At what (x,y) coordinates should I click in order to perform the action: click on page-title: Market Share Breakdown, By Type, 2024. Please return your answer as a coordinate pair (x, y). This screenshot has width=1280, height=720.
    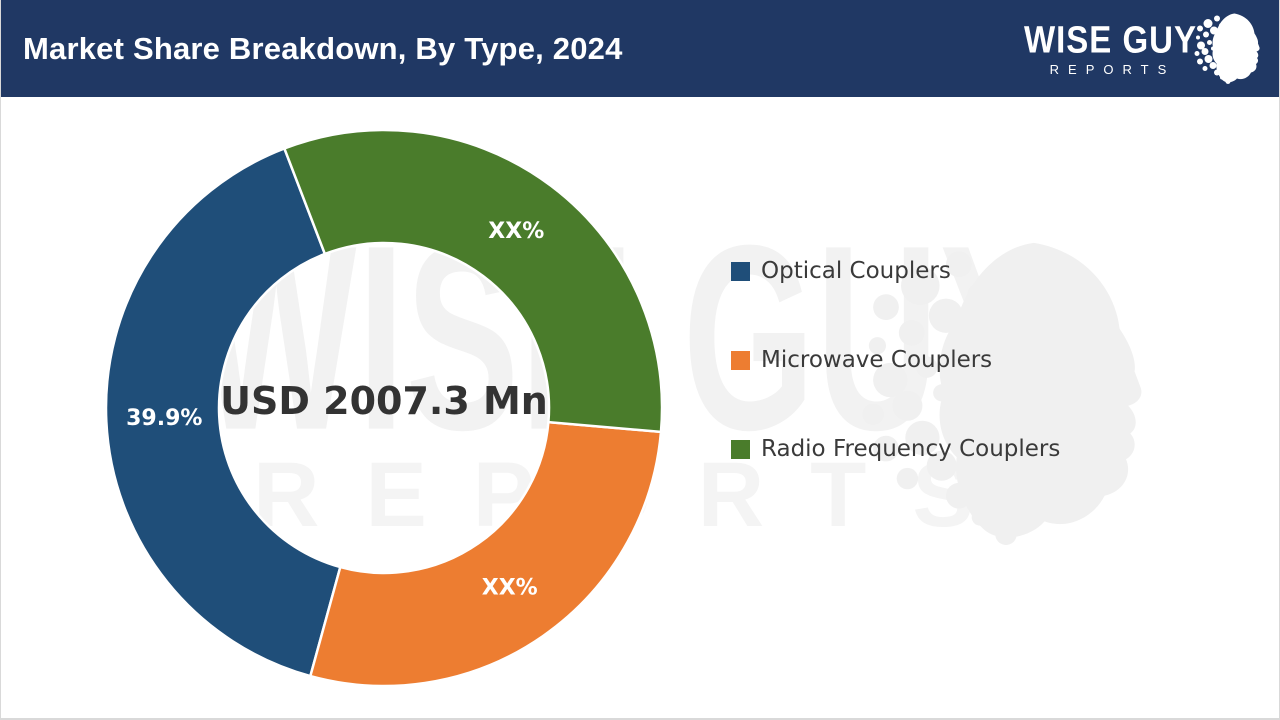
    Looking at the image, I should click on (323, 48).